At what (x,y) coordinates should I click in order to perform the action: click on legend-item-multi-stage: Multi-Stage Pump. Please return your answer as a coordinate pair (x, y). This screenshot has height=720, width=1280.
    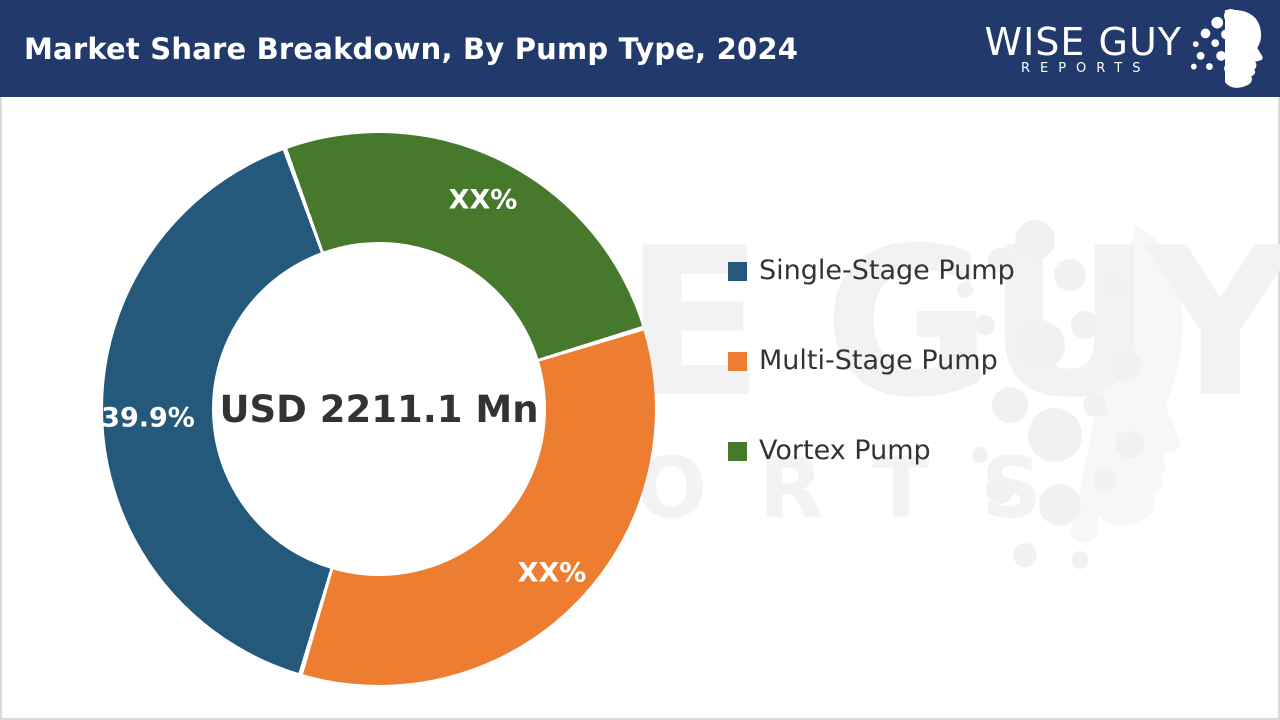
    Looking at the image, I should click on (871, 361).